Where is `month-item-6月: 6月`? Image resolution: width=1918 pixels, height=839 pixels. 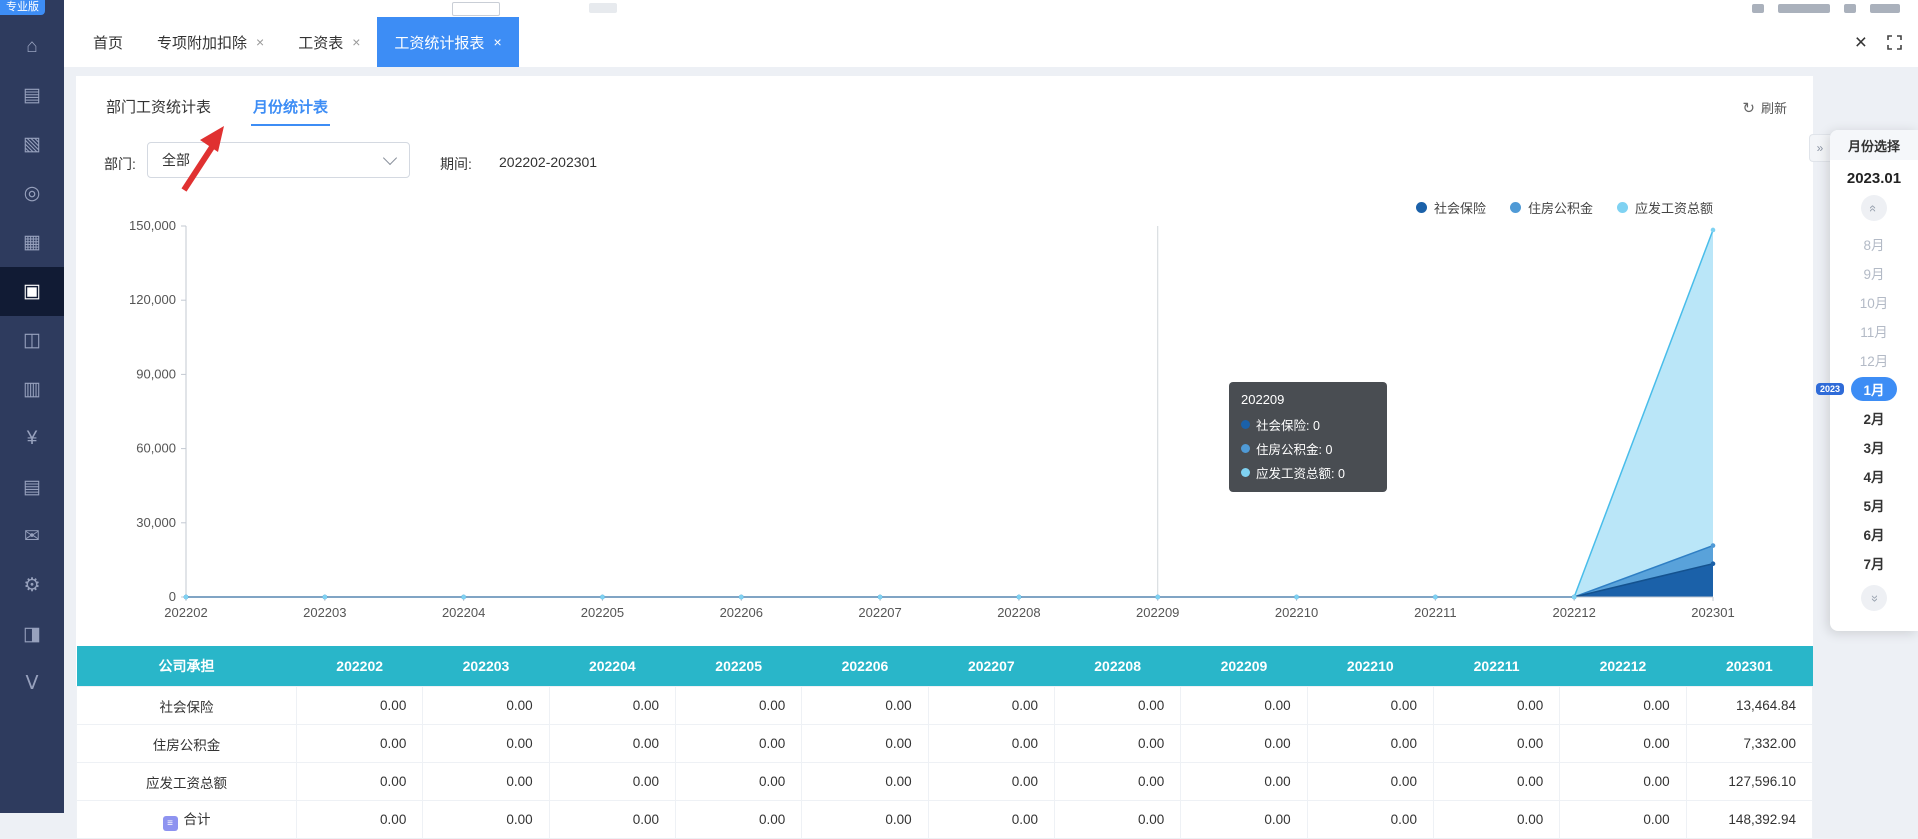
month-item-6月: 6月 is located at coordinates (1874, 535).